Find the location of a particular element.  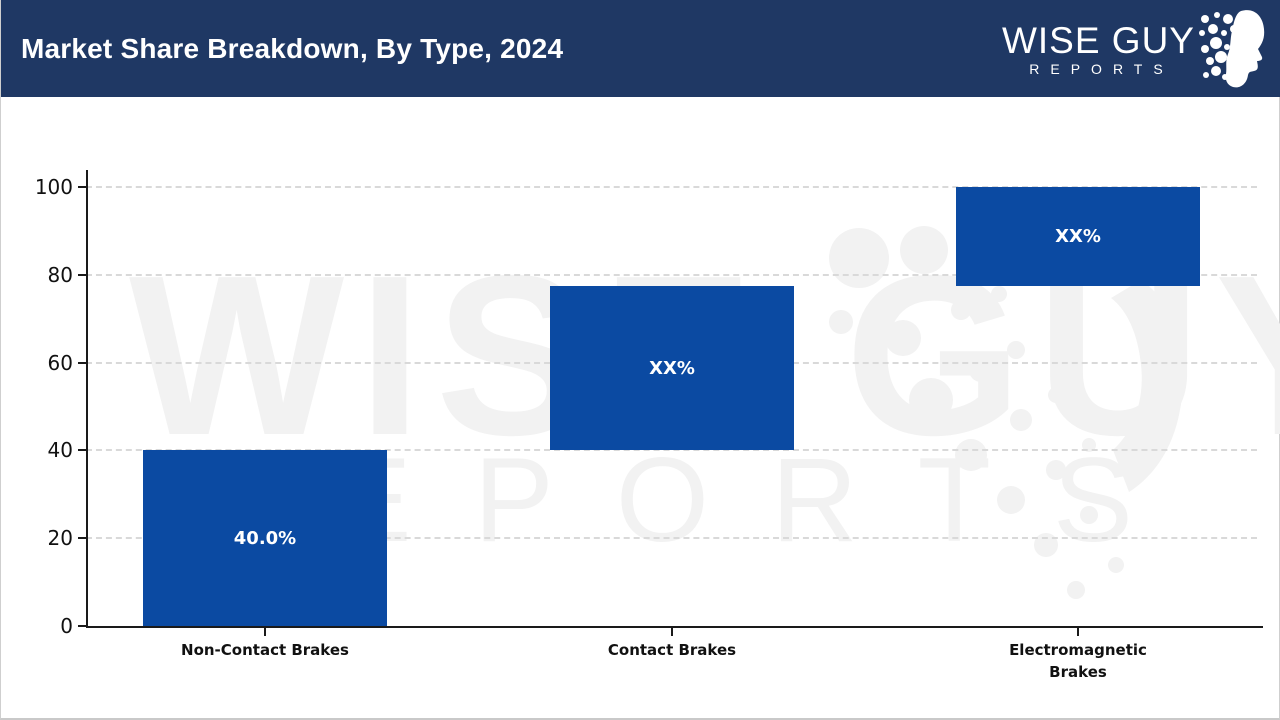

brand-subtitle: REPORTS is located at coordinates (1101, 68).